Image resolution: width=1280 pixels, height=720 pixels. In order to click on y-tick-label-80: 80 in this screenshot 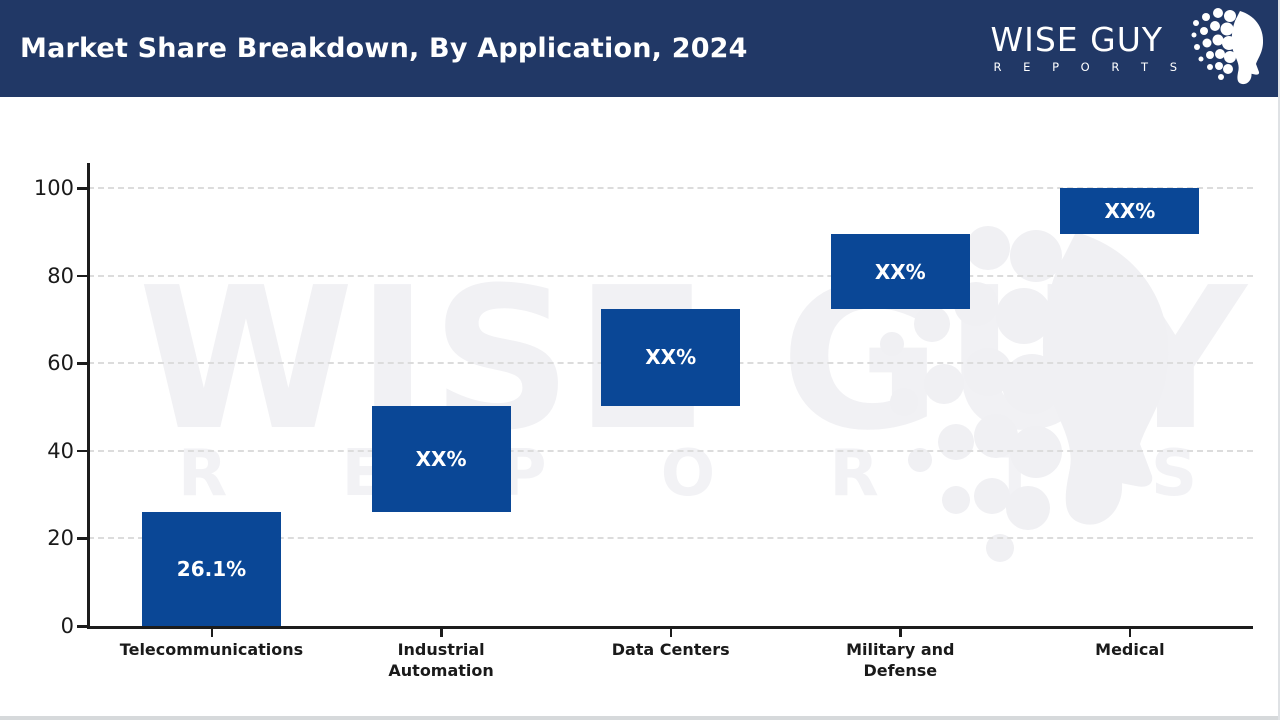, I will do `click(60, 275)`.